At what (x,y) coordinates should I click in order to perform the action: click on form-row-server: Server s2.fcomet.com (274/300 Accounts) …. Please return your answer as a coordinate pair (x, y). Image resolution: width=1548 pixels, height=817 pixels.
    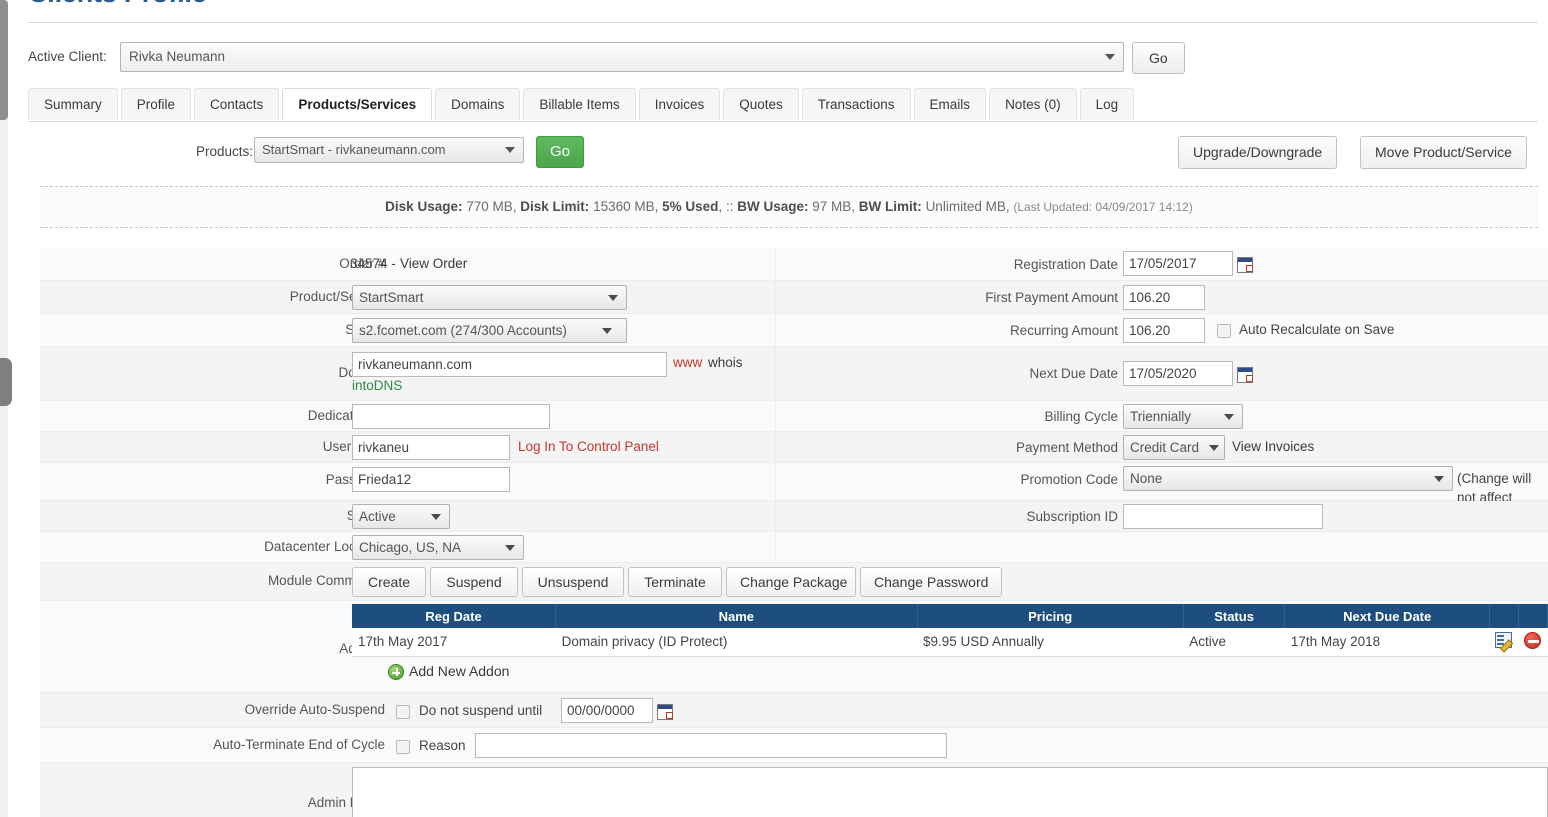
    Looking at the image, I should click on (794, 330).